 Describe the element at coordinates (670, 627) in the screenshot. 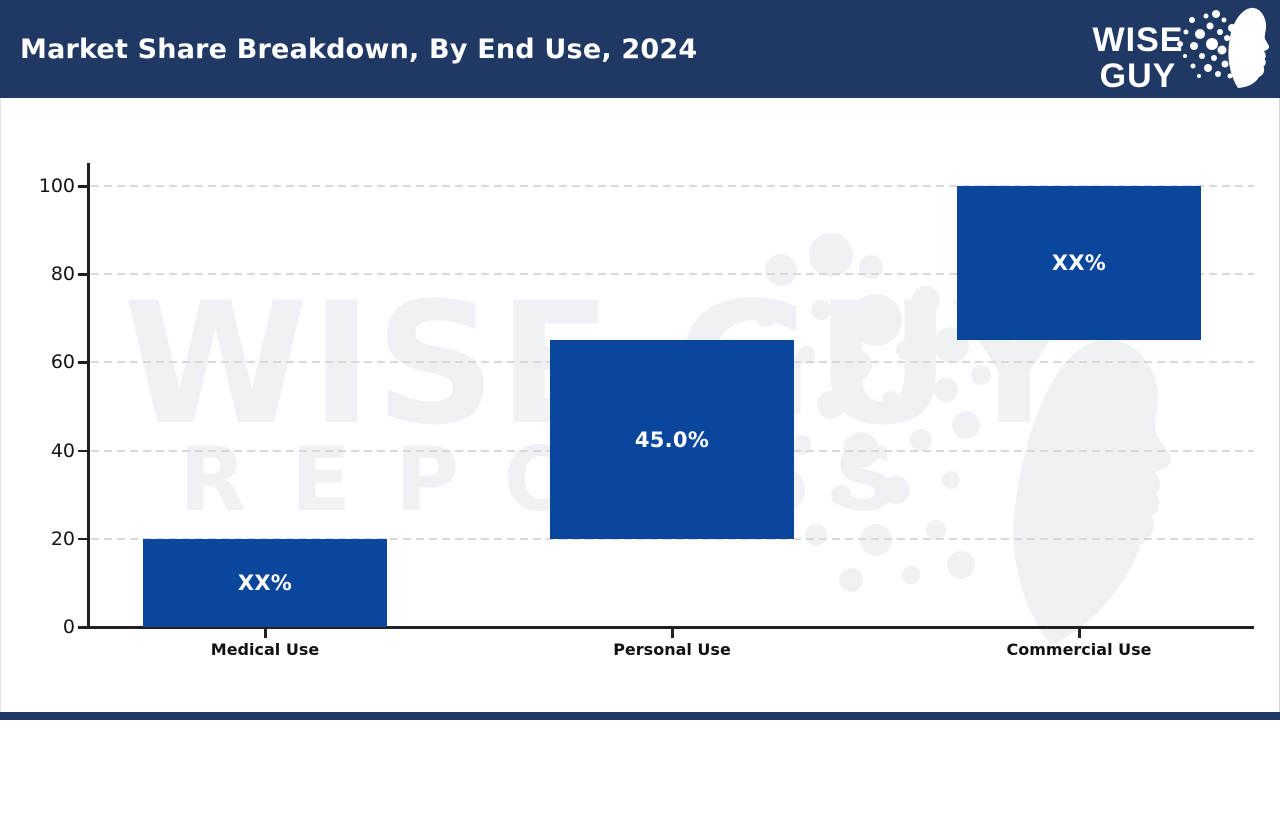

I see `x-axis-line` at that location.